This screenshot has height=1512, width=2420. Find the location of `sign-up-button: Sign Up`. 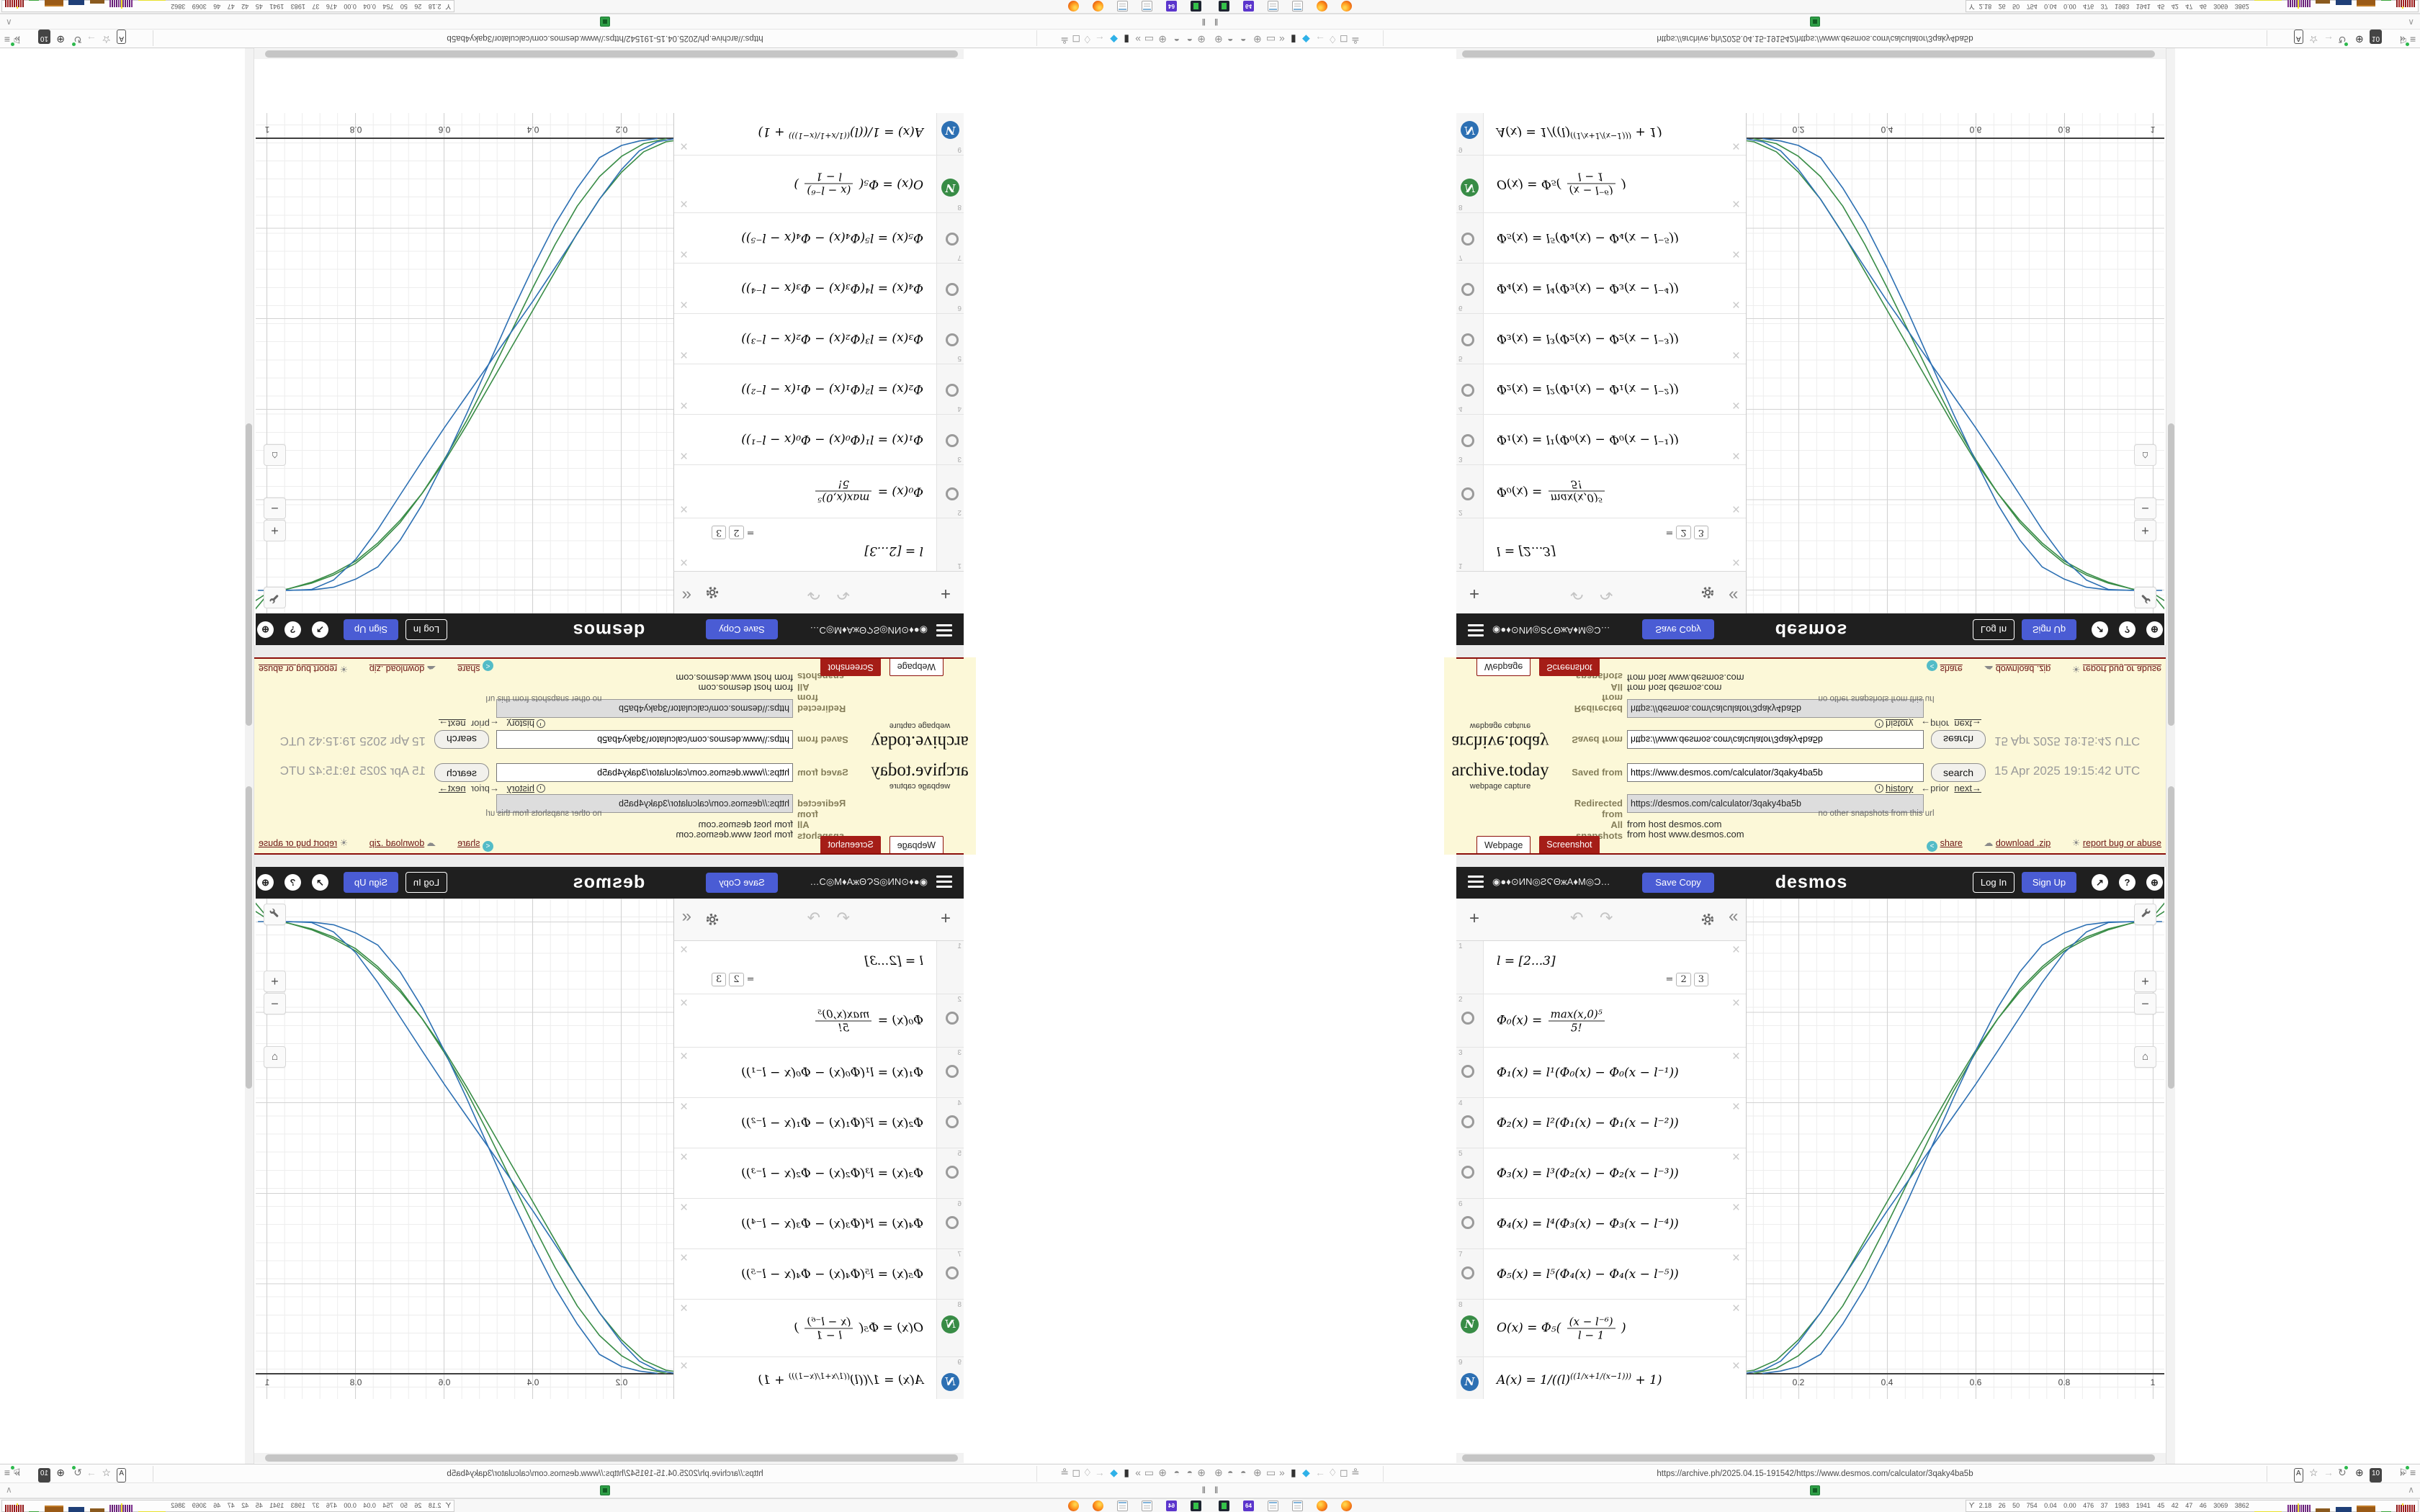

sign-up-button: Sign Up is located at coordinates (2049, 882).